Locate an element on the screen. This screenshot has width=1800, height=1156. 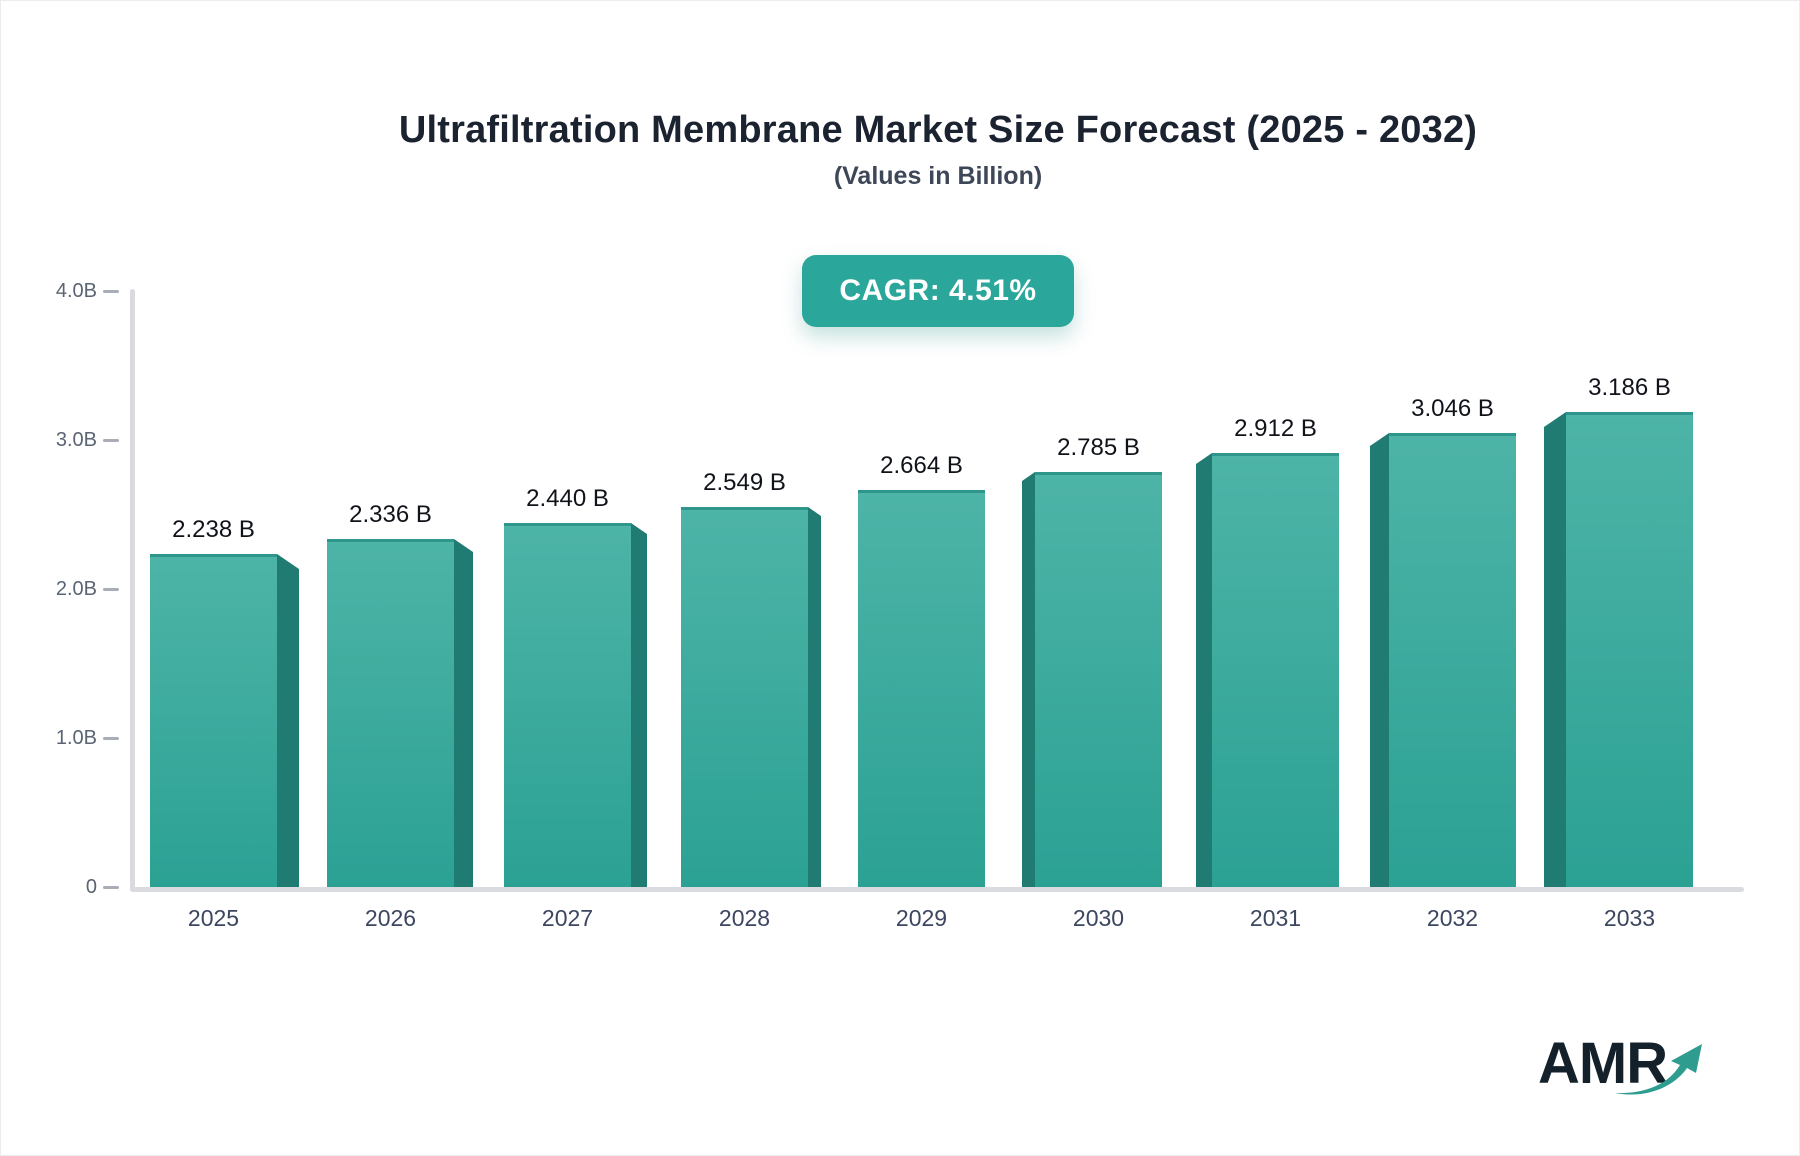
bar-2033 is located at coordinates (1629, 649).